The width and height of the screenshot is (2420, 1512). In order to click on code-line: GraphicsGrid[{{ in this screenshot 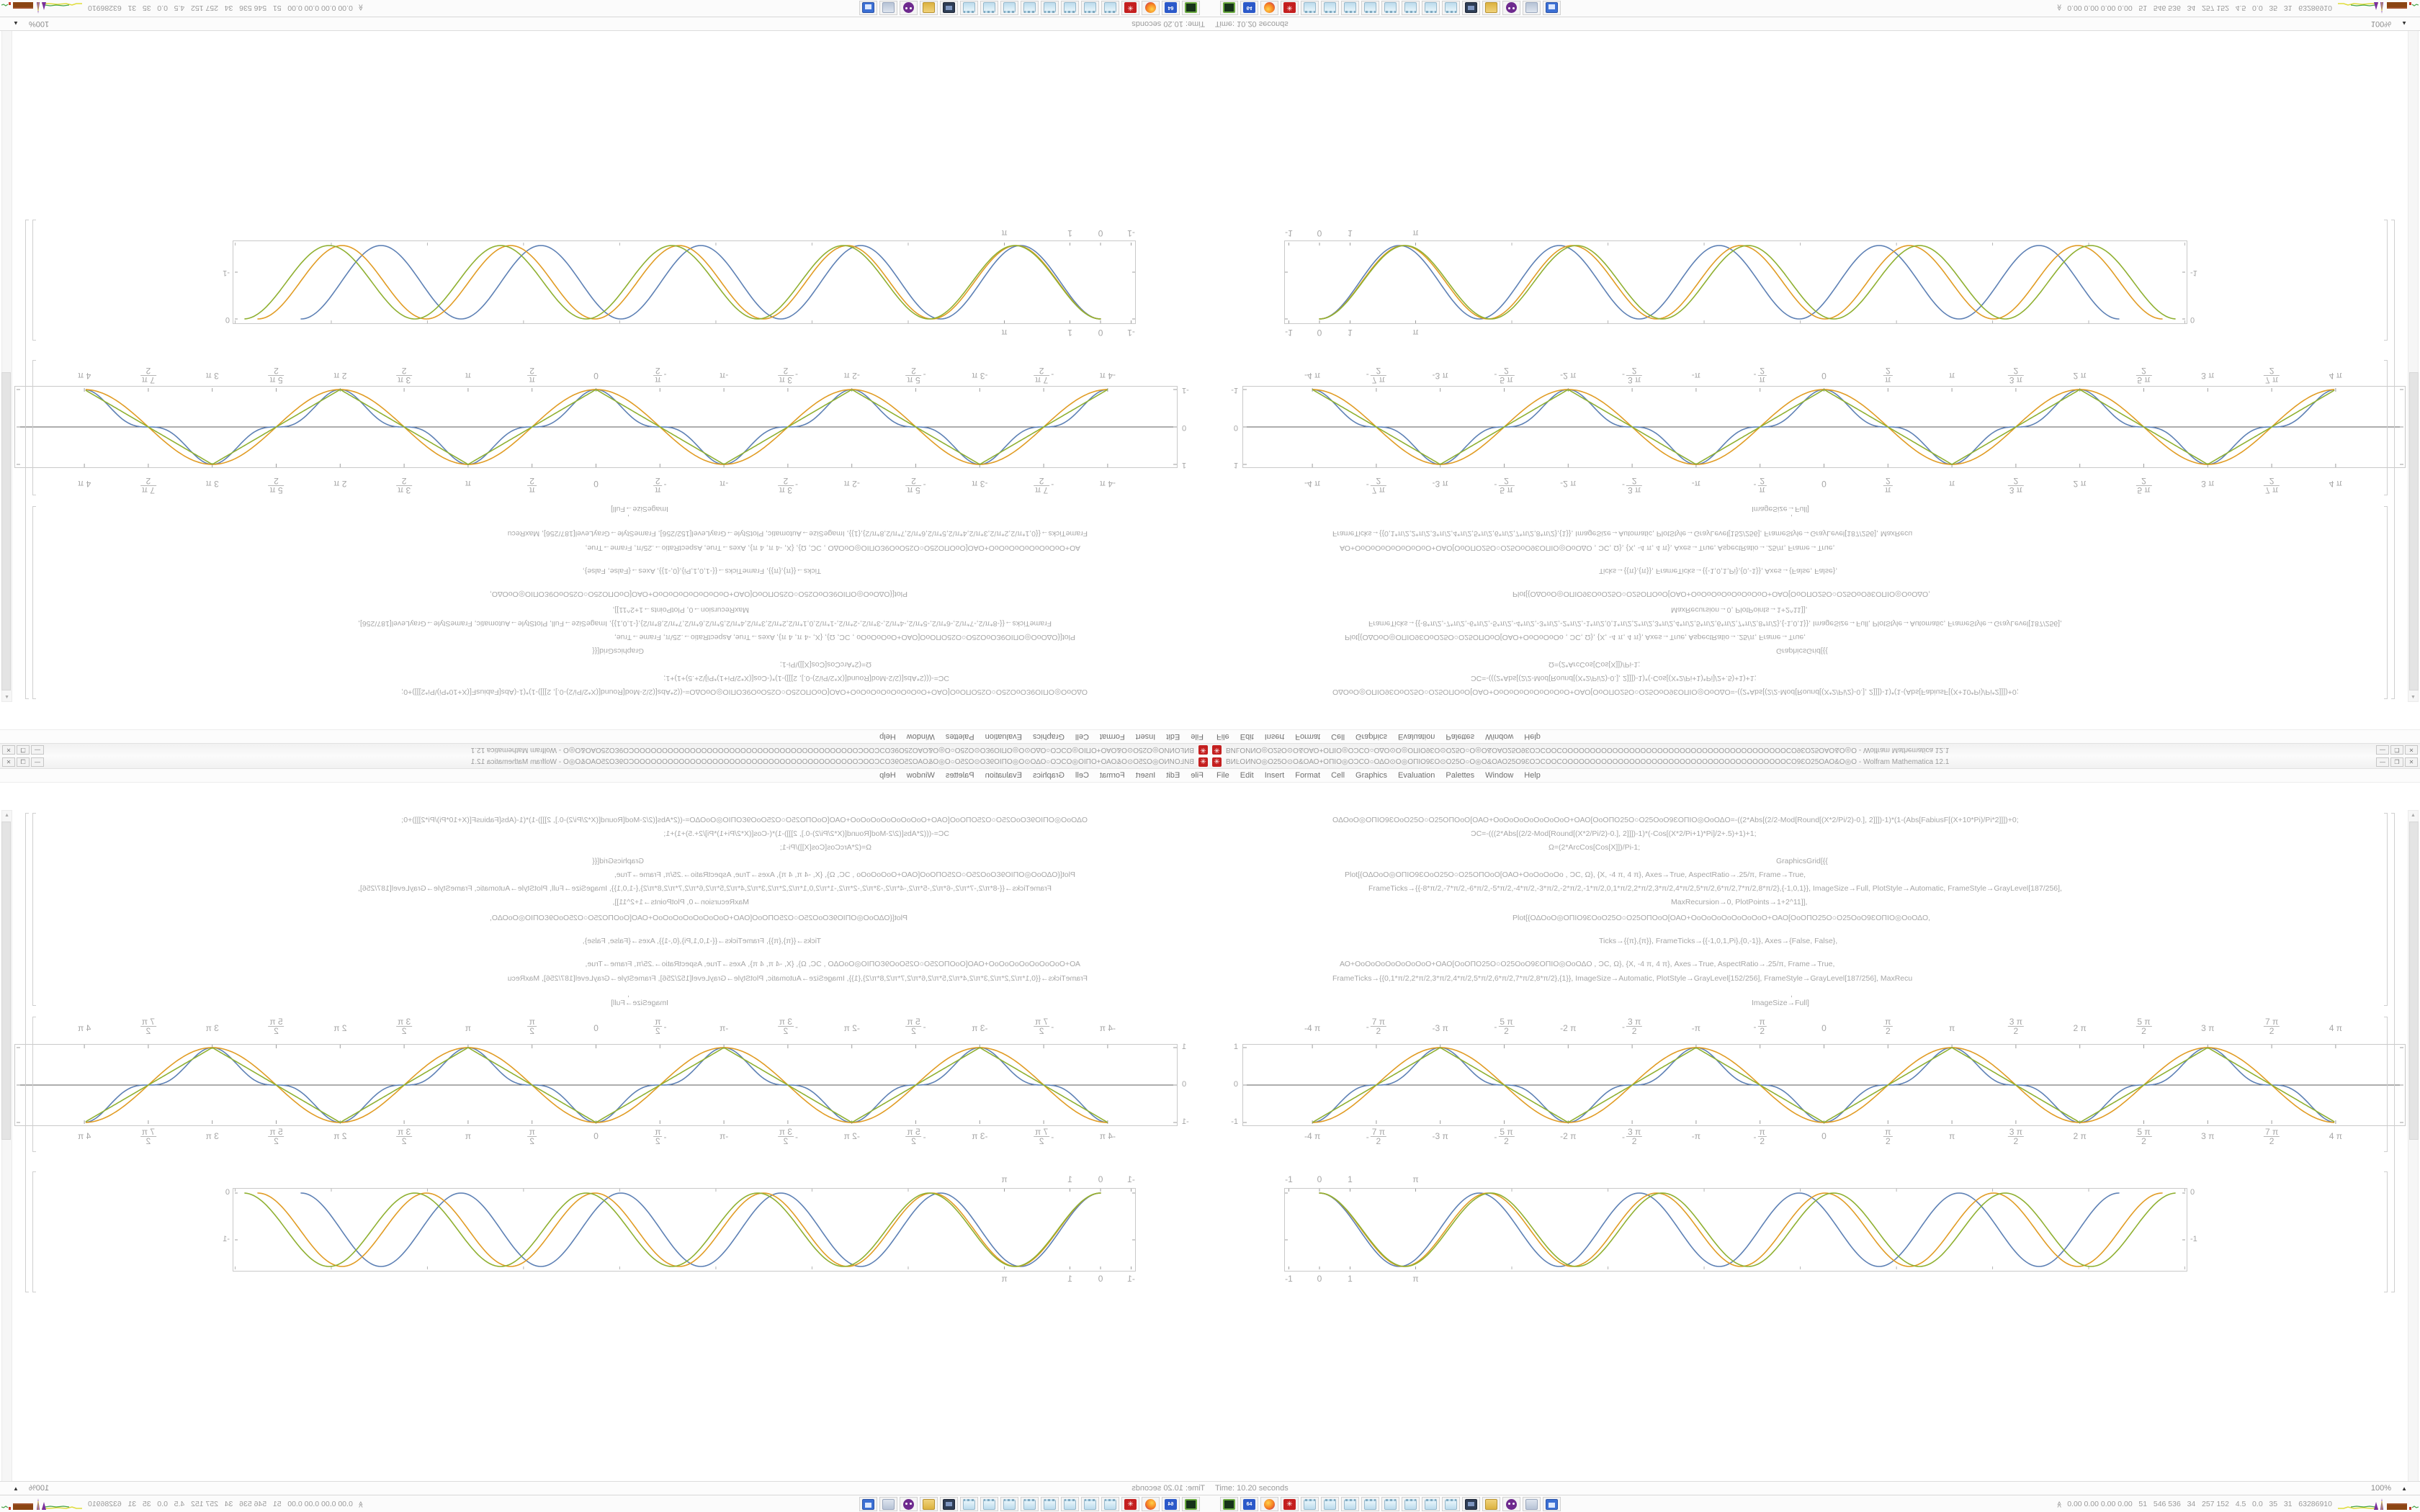, I will do `click(618, 651)`.